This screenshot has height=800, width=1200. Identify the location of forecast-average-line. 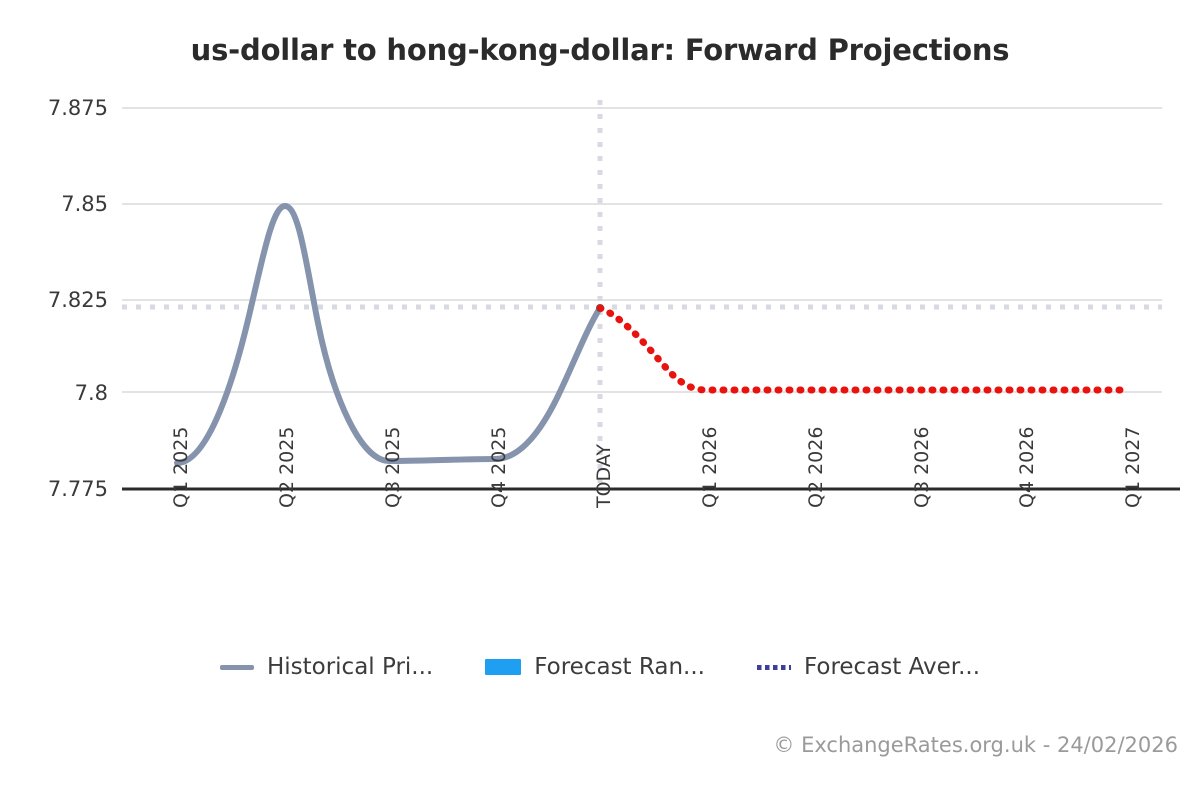
(864, 349).